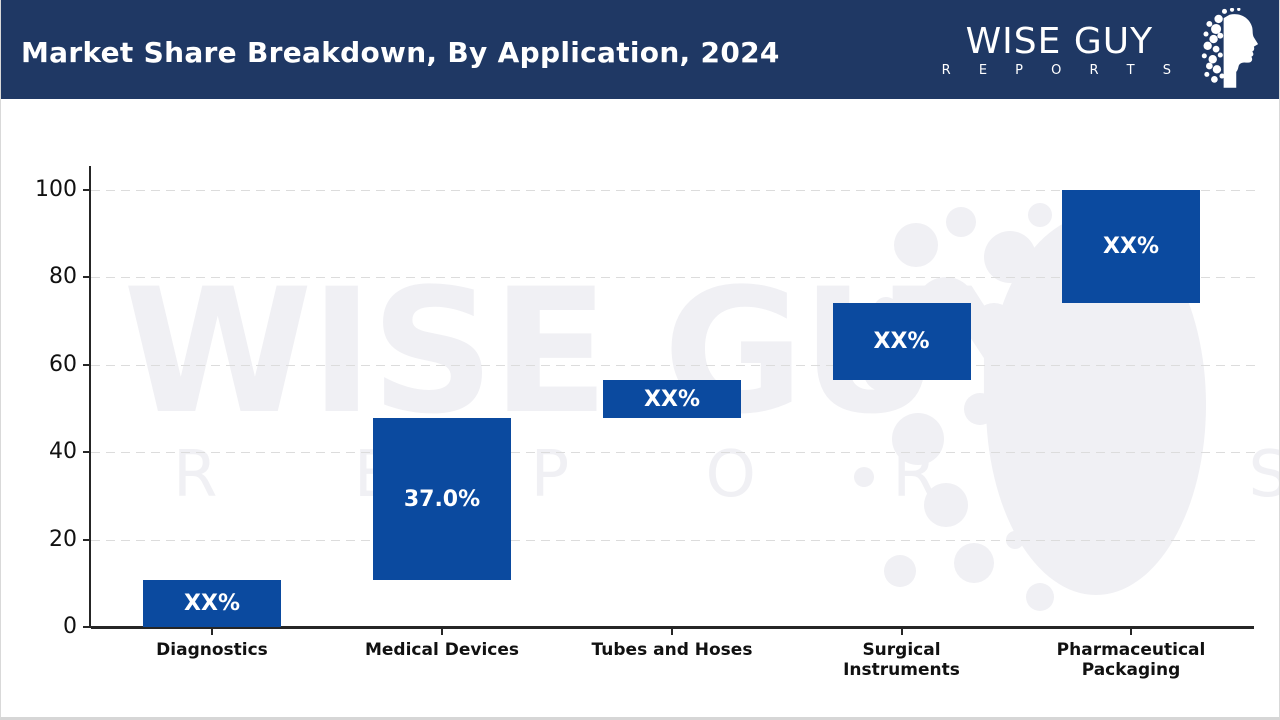 This screenshot has height=720, width=1280. What do you see at coordinates (212, 650) in the screenshot?
I see `x-category-label-diagnostics: Diagnostics` at bounding box center [212, 650].